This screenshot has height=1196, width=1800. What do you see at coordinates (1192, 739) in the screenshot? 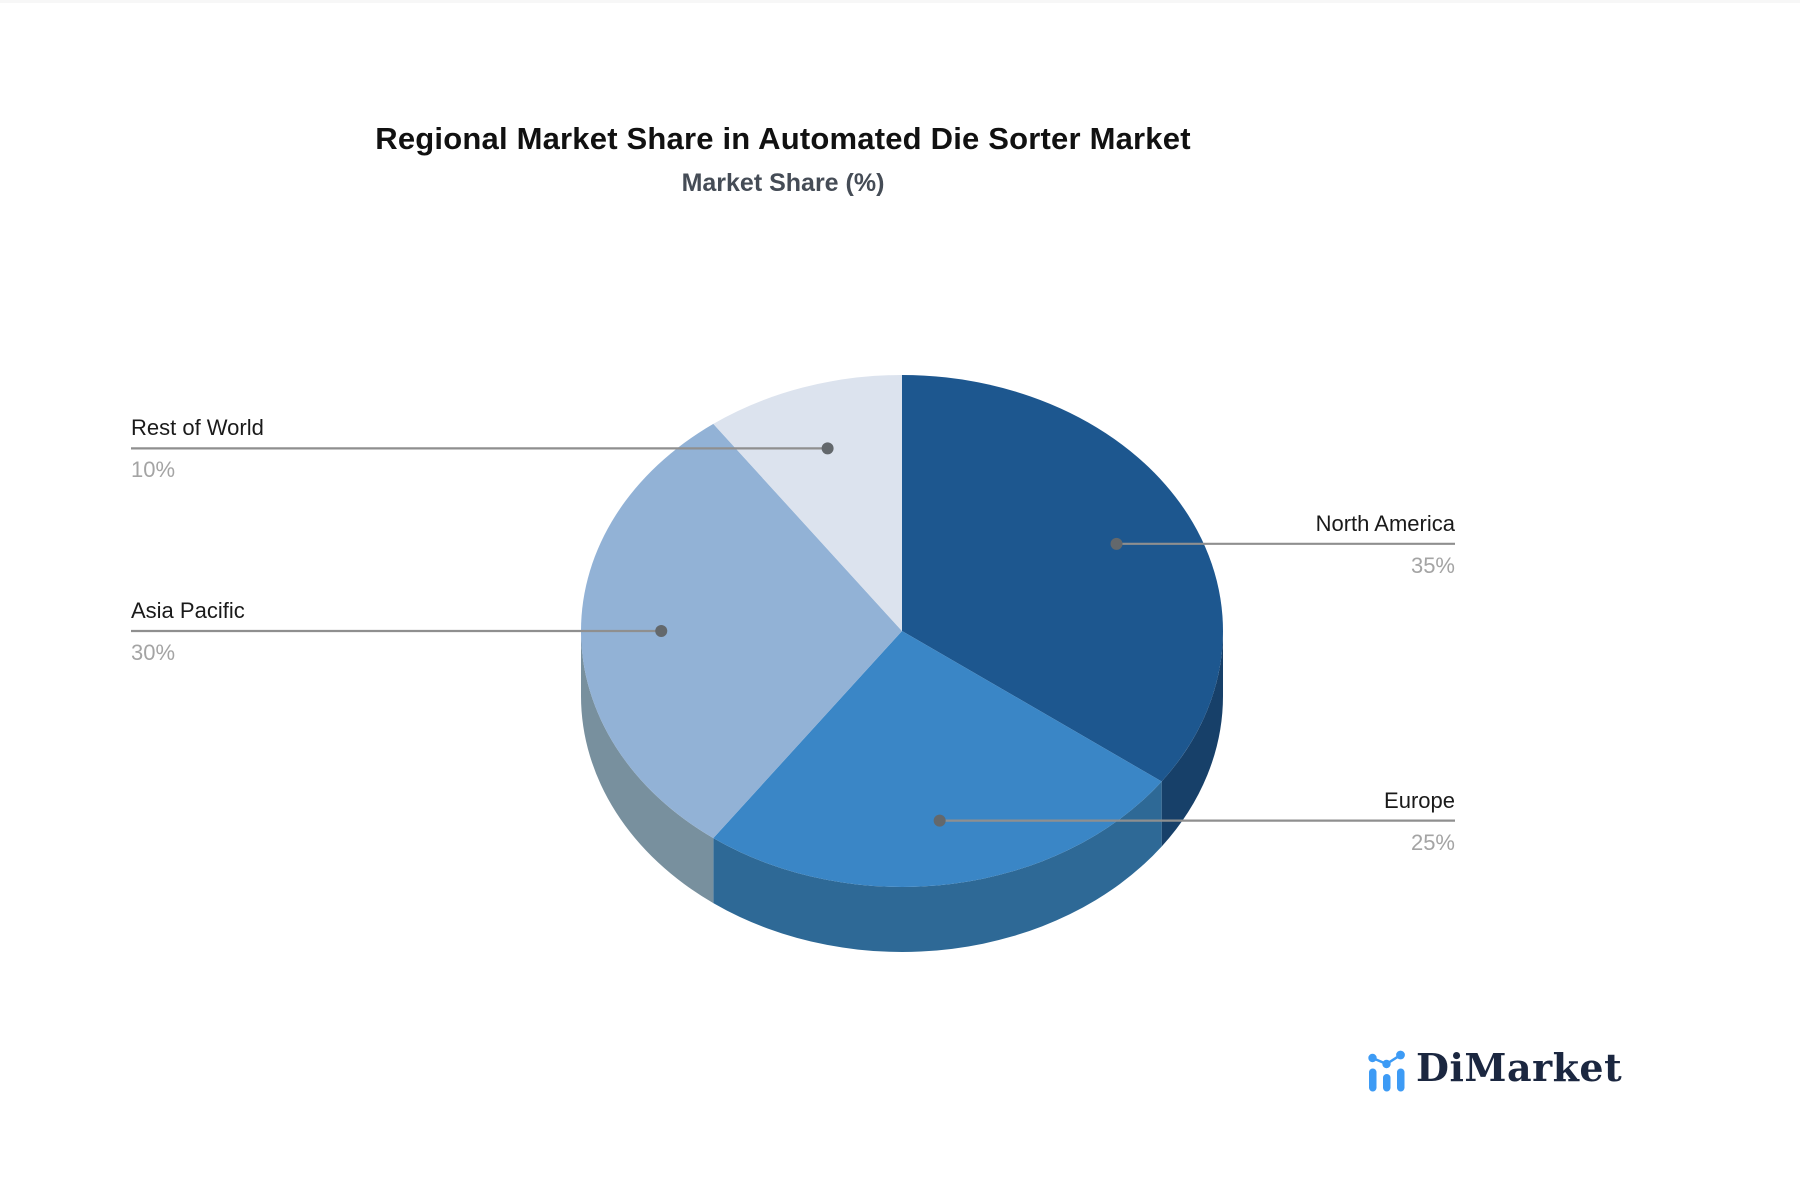
I see `pie-slice-depth-north-america` at bounding box center [1192, 739].